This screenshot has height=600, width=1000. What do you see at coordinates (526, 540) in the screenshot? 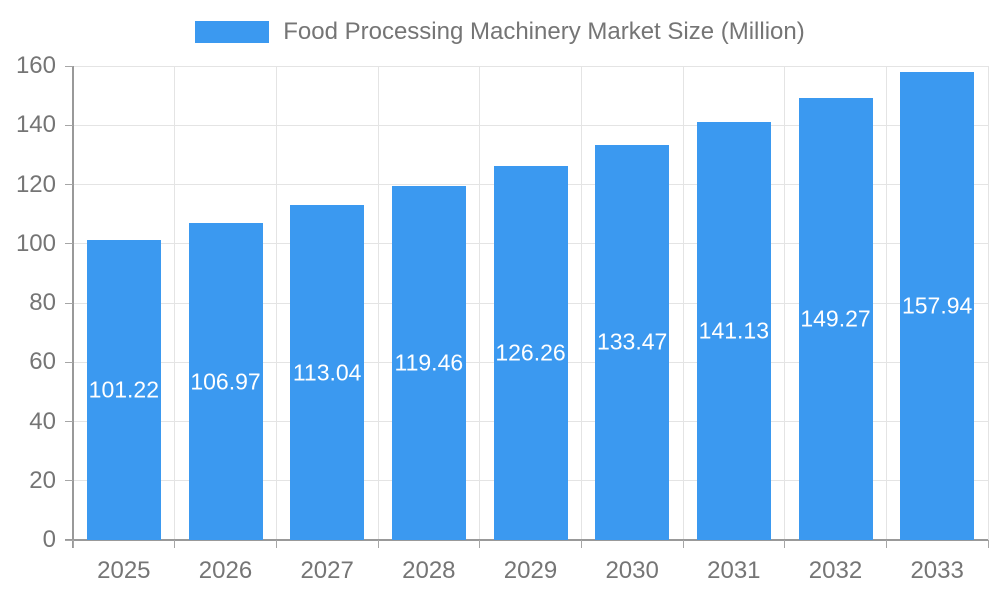
I see `x-axis-line` at bounding box center [526, 540].